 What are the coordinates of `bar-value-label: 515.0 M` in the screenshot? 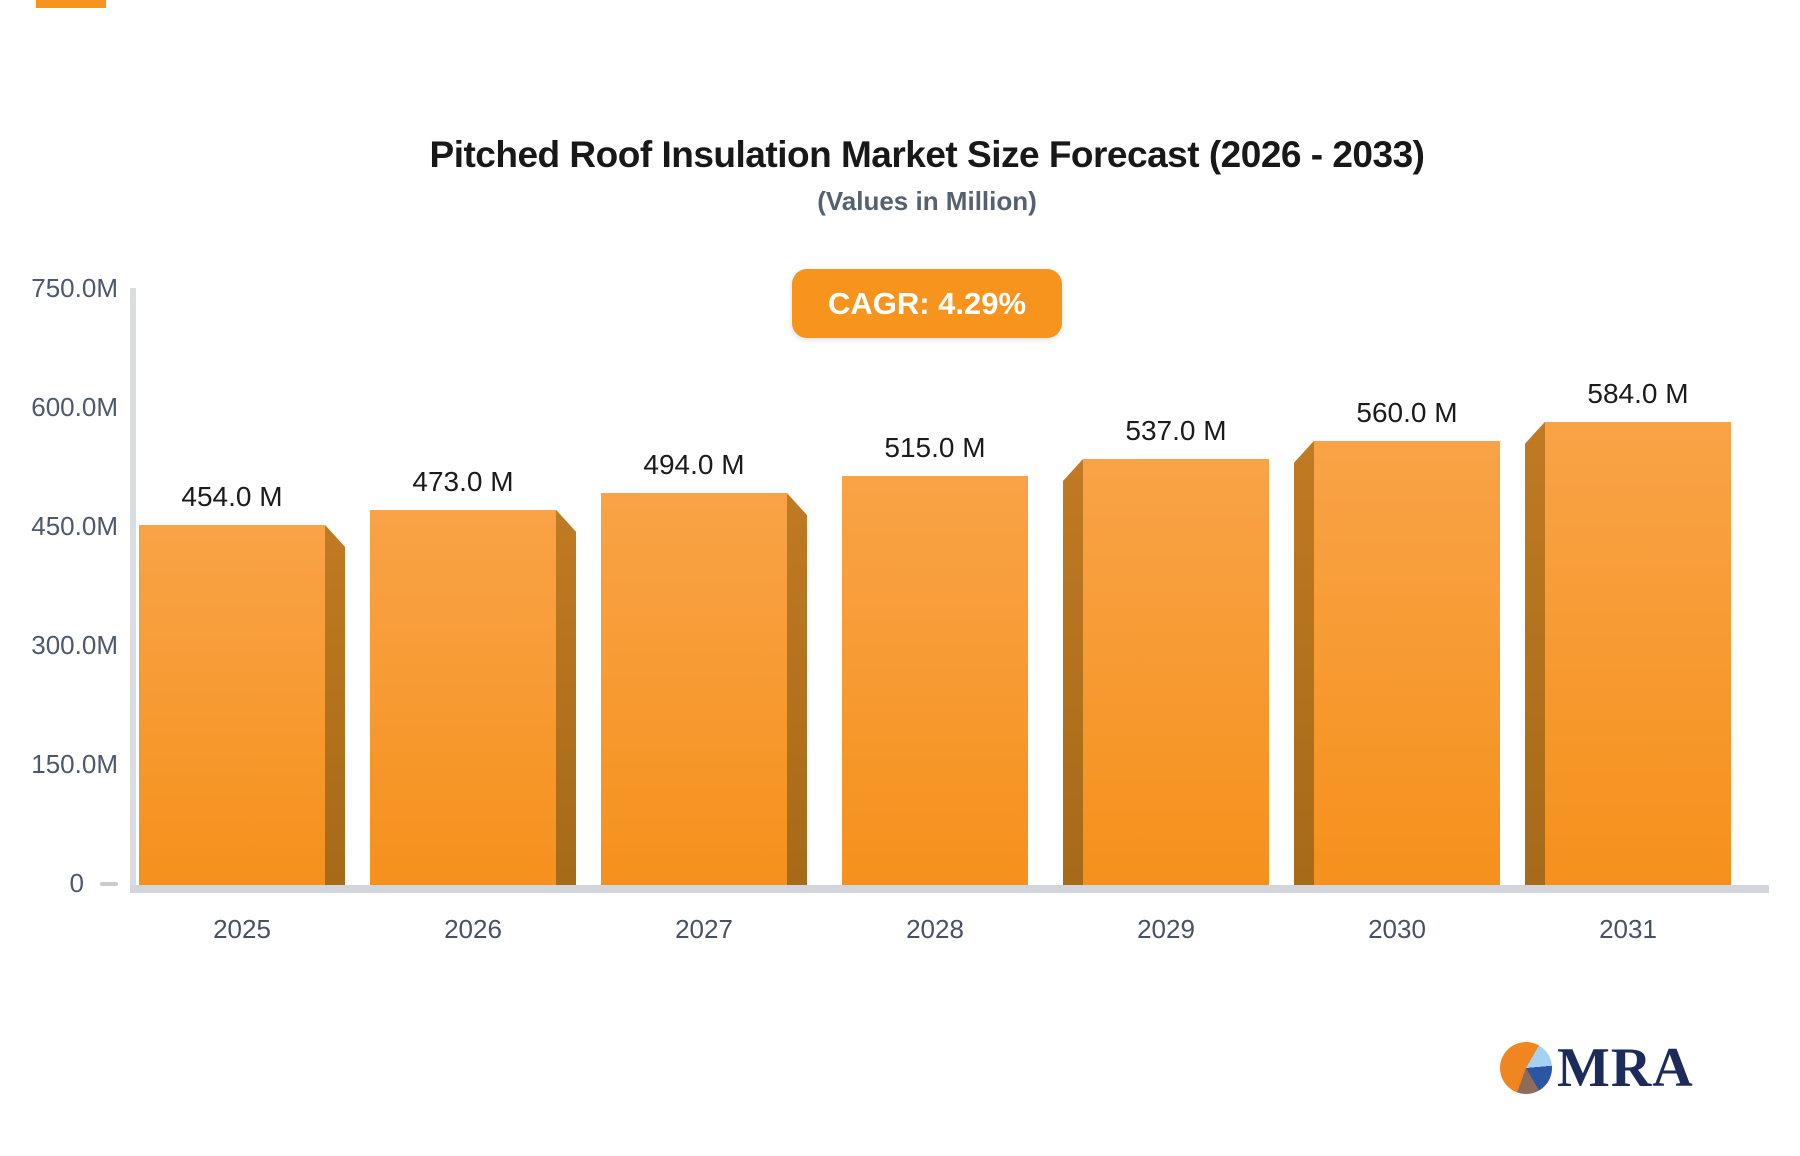 It's located at (935, 448).